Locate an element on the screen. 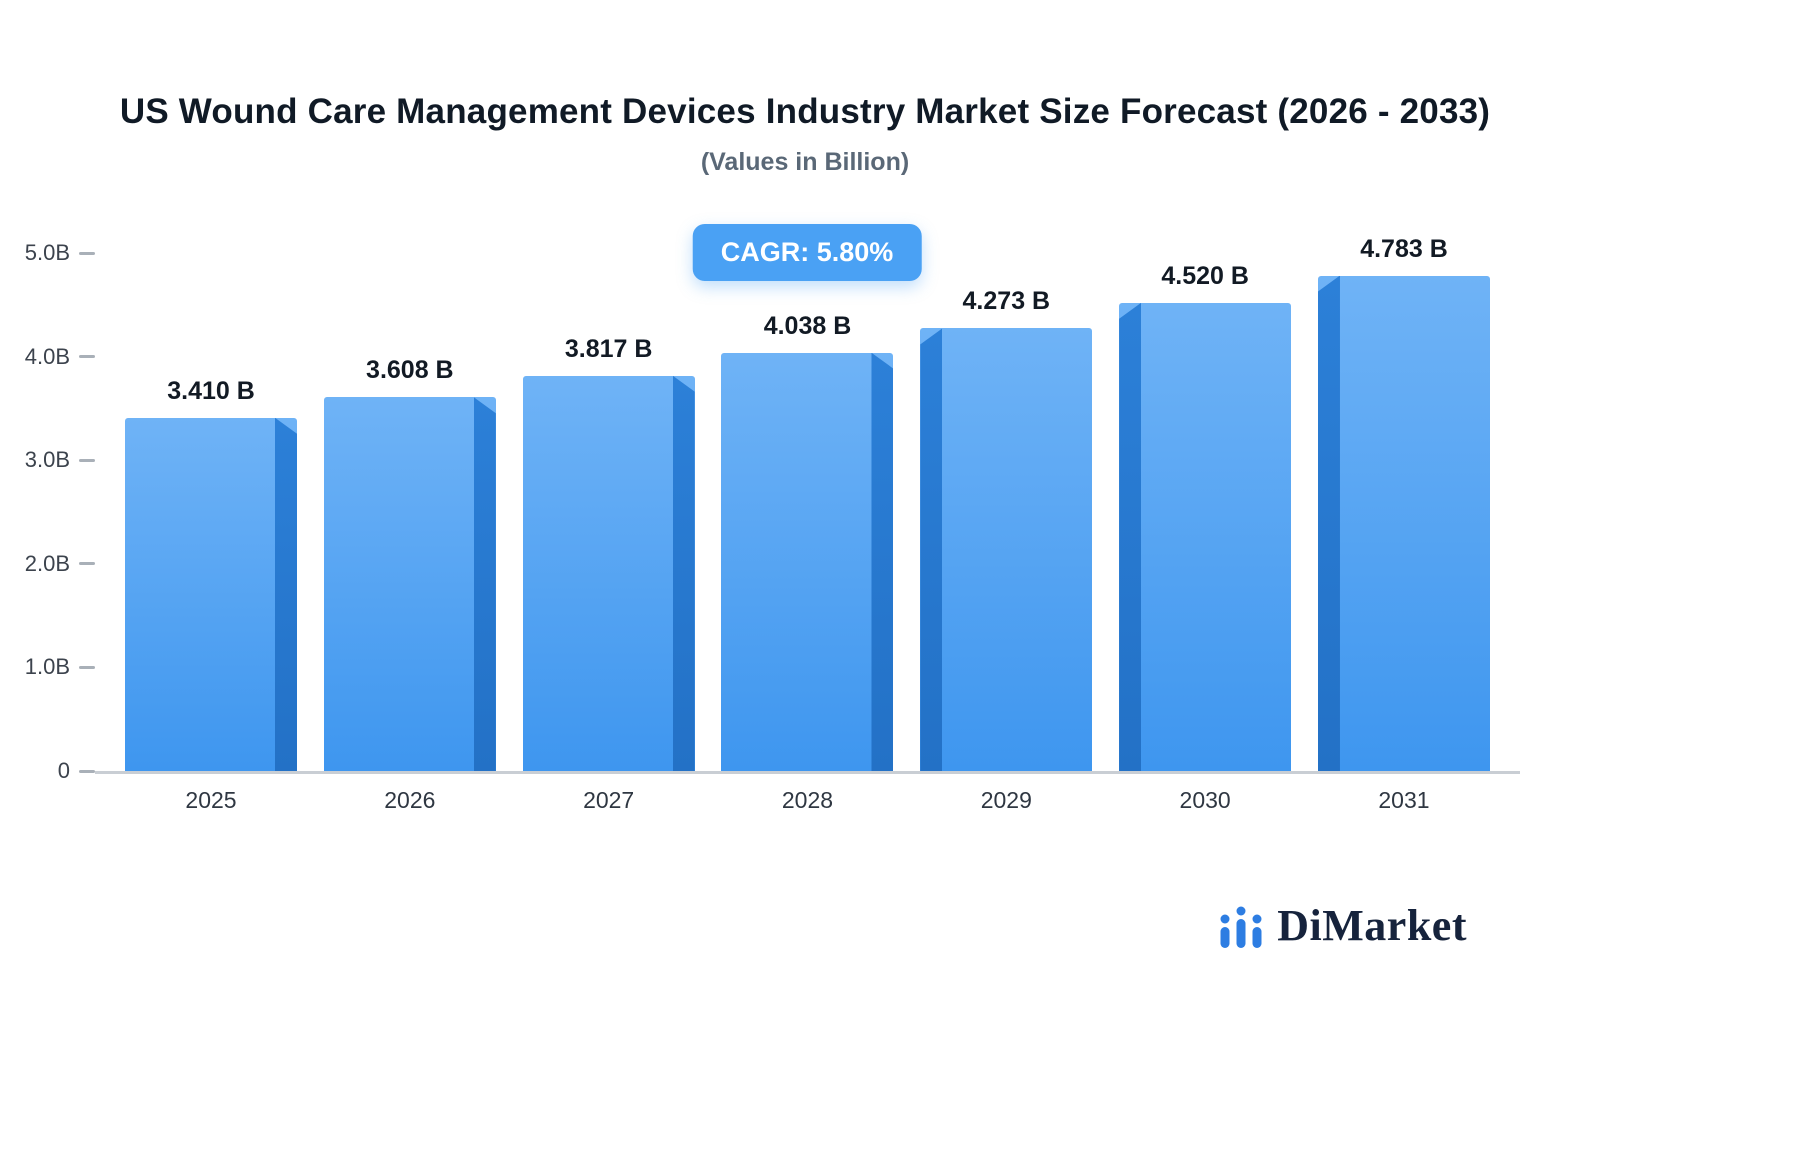  x-axis-label: 2031 is located at coordinates (1404, 800).